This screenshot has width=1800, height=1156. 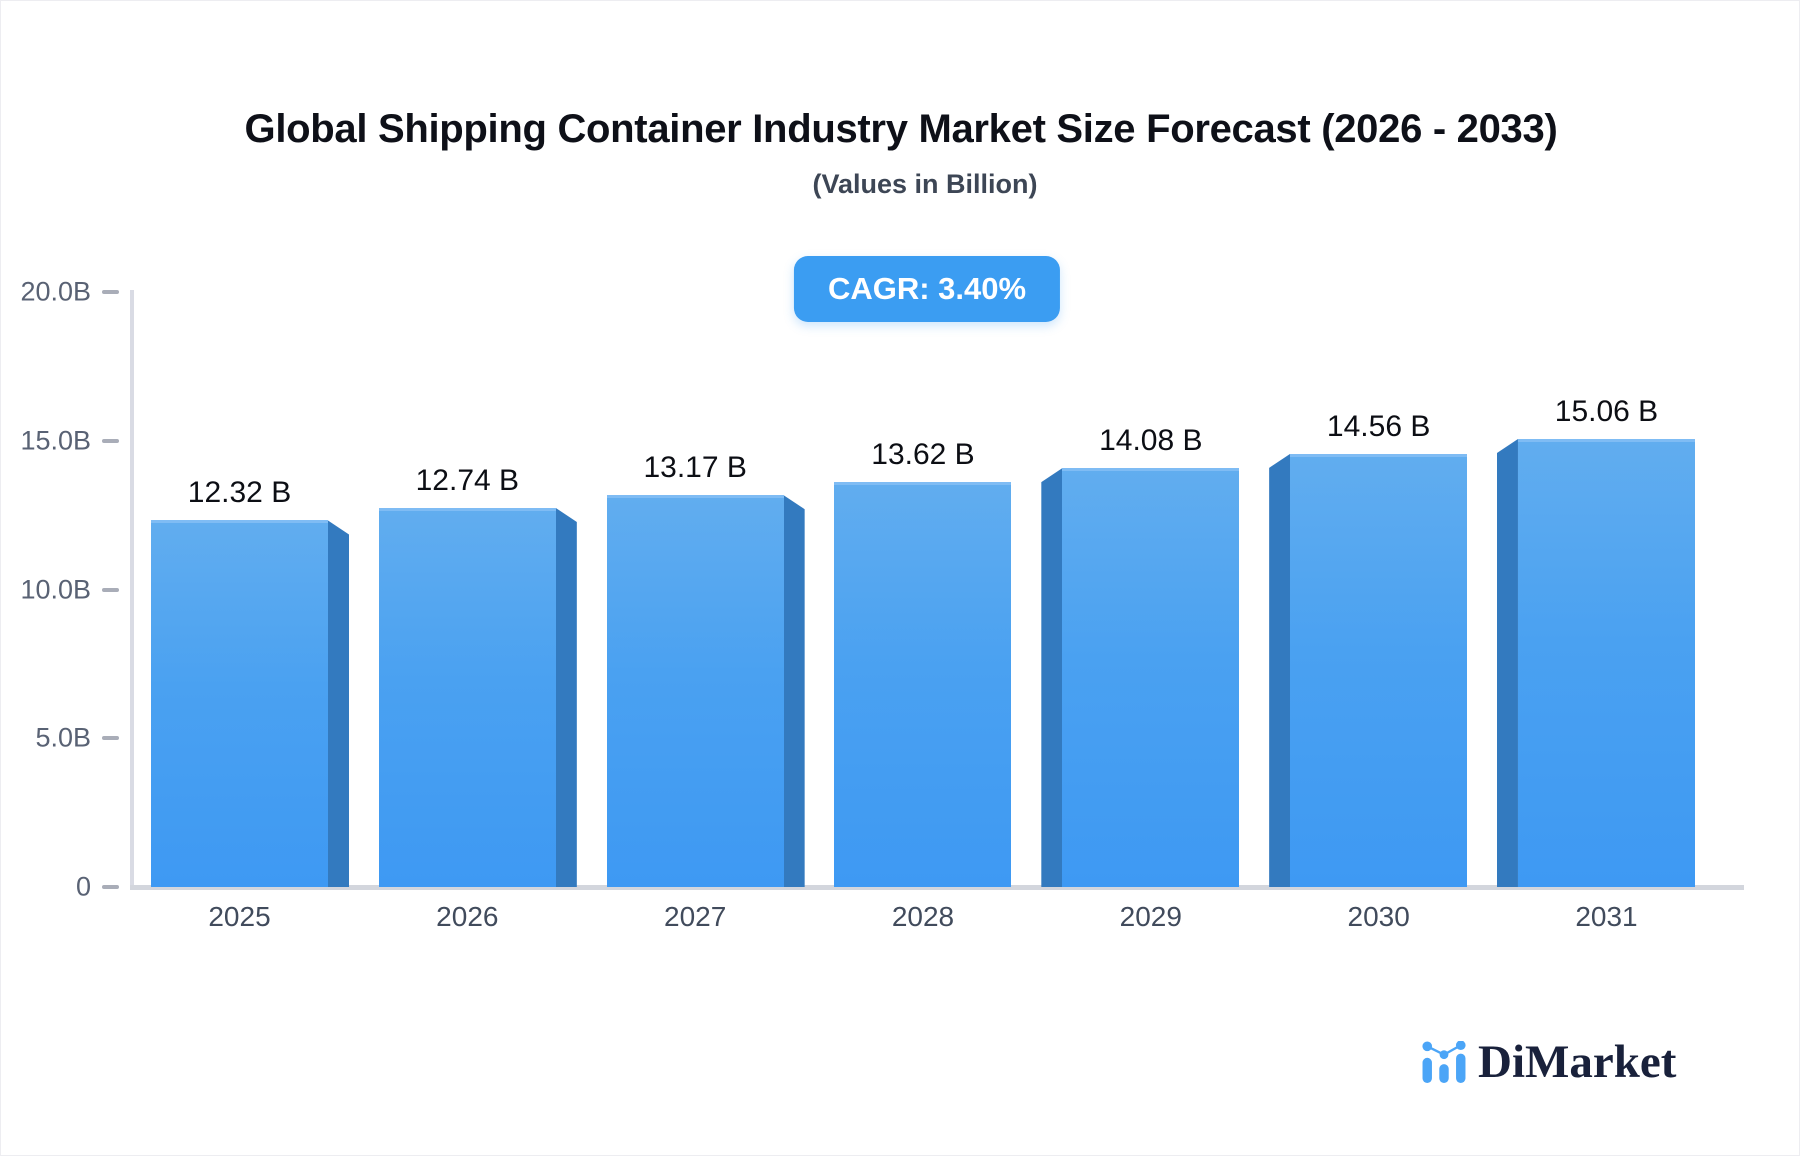 What do you see at coordinates (937, 887) in the screenshot?
I see `x-axis-line` at bounding box center [937, 887].